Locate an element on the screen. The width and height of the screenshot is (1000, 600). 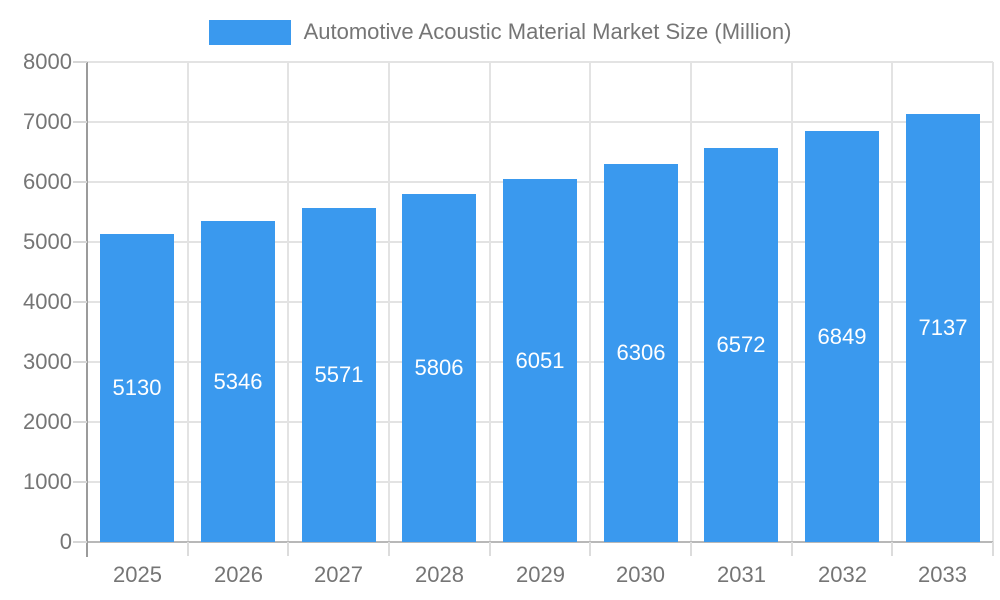
y-tick-label: 5000 is located at coordinates (47, 241).